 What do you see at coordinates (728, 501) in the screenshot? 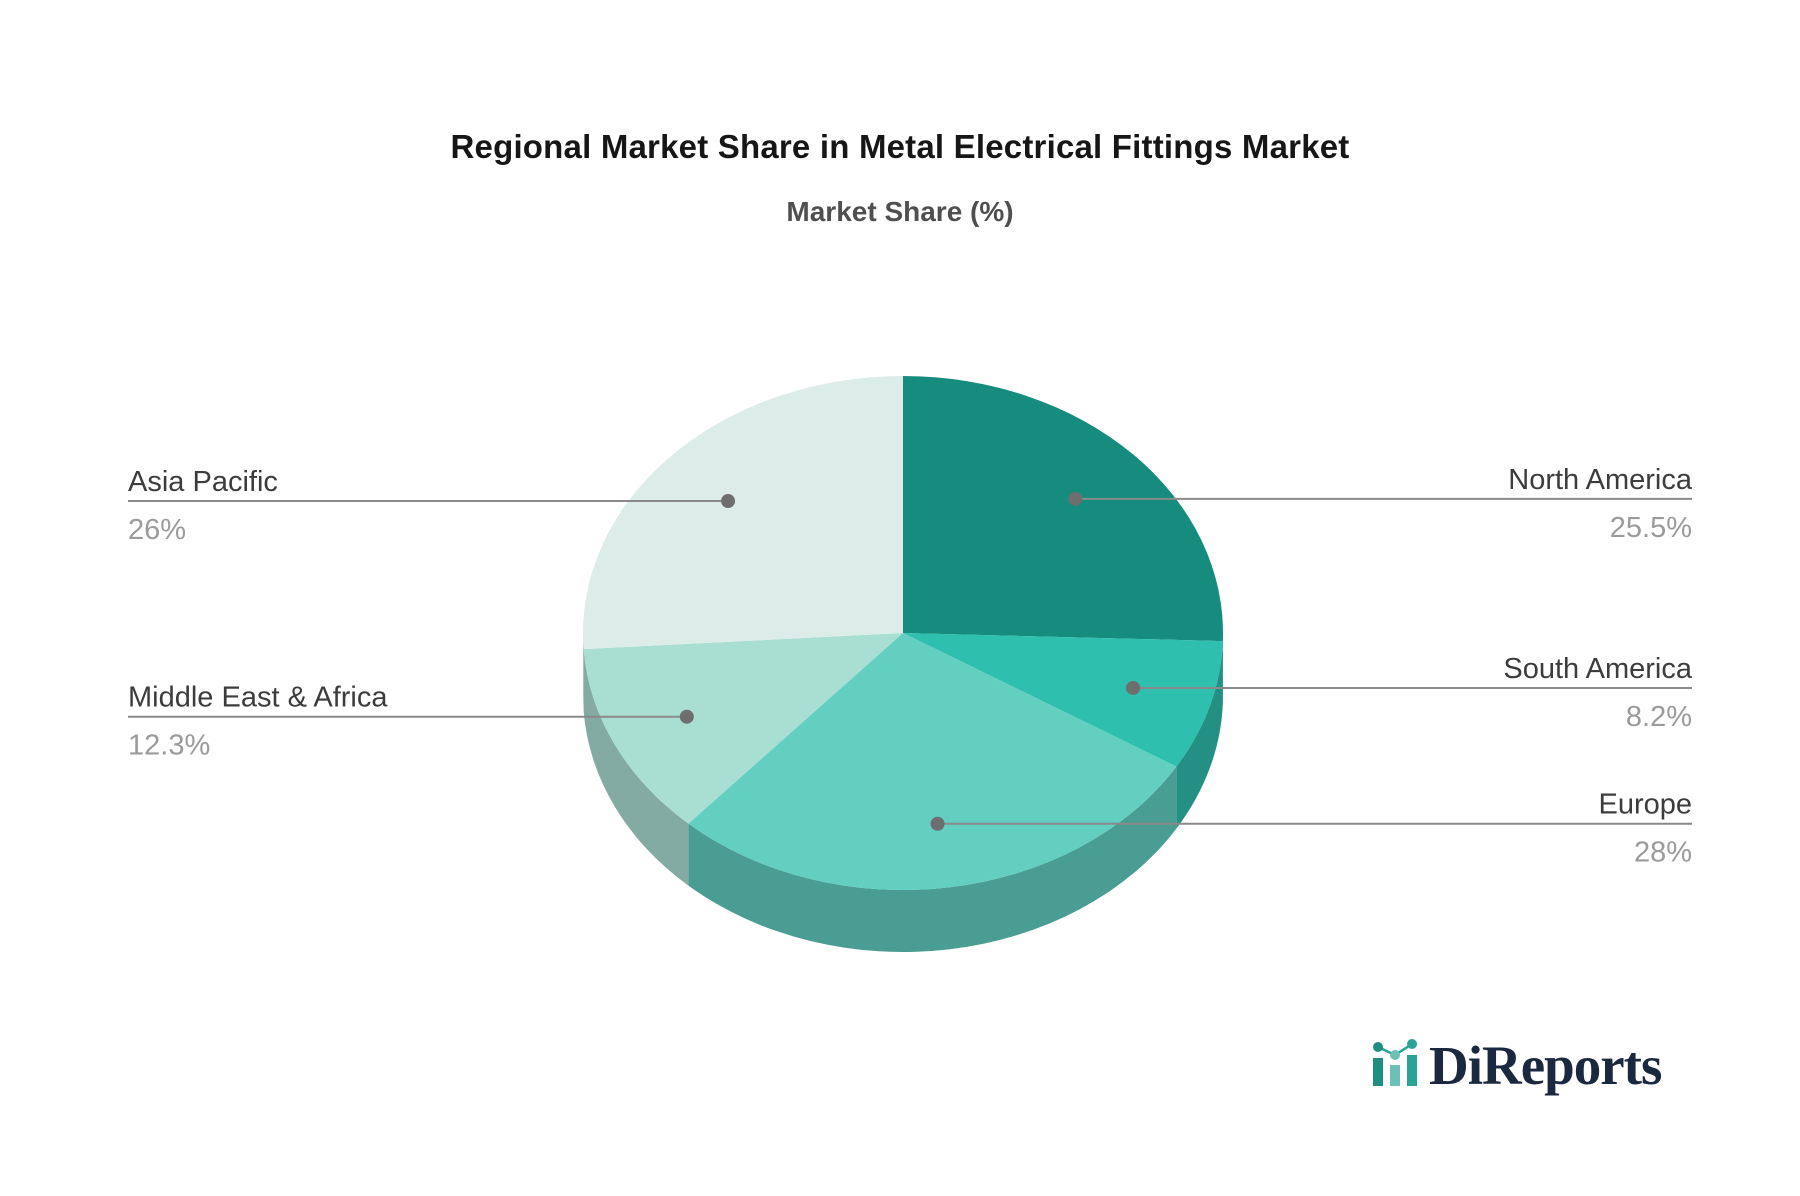
I see `leader-dot-asia-pacific` at bounding box center [728, 501].